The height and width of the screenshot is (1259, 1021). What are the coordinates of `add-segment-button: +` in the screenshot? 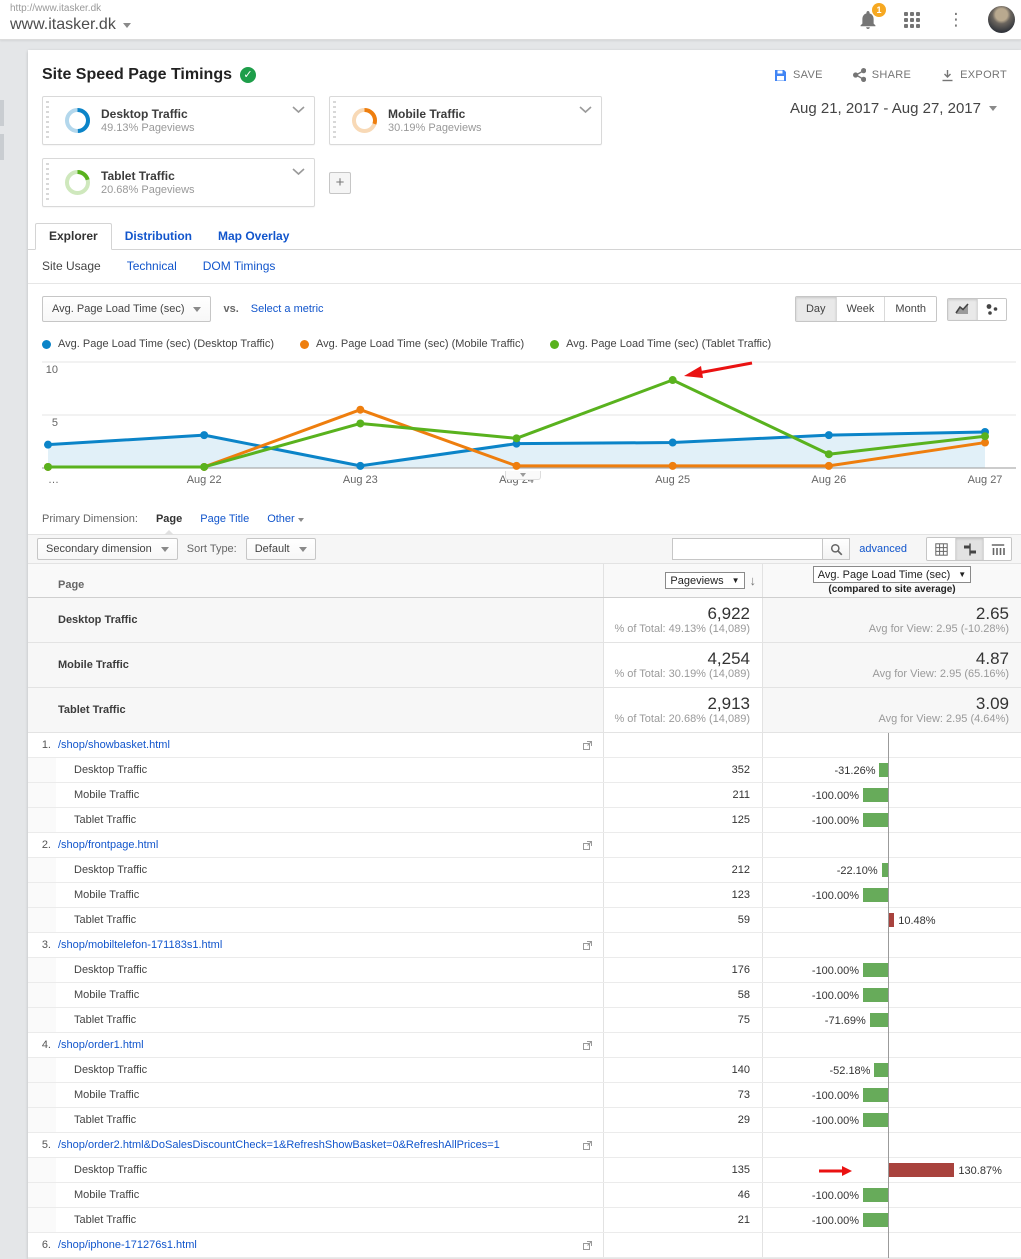 It's located at (340, 182).